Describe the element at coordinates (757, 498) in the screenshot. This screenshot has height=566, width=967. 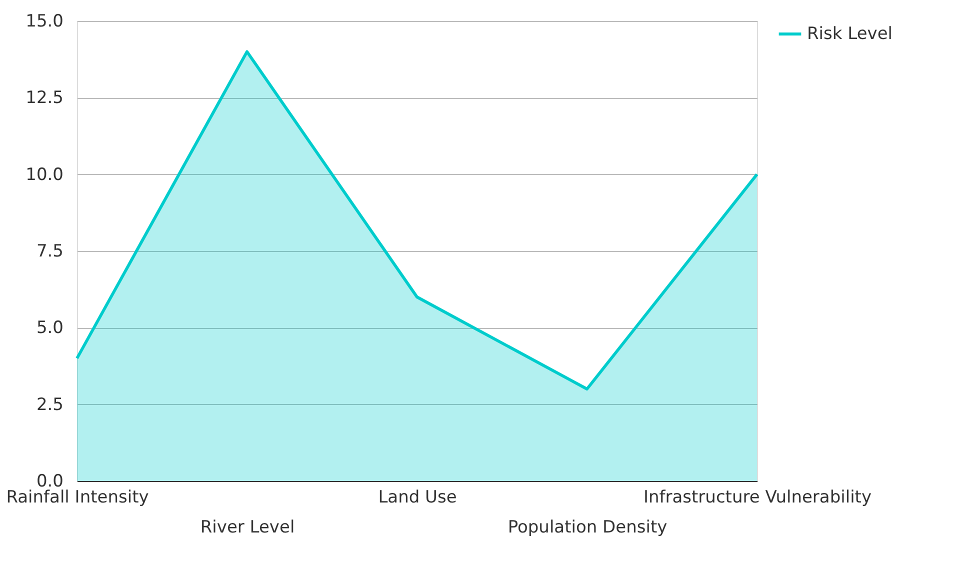
I see `x-tick-label: Infrastructure Vulnerability` at that location.